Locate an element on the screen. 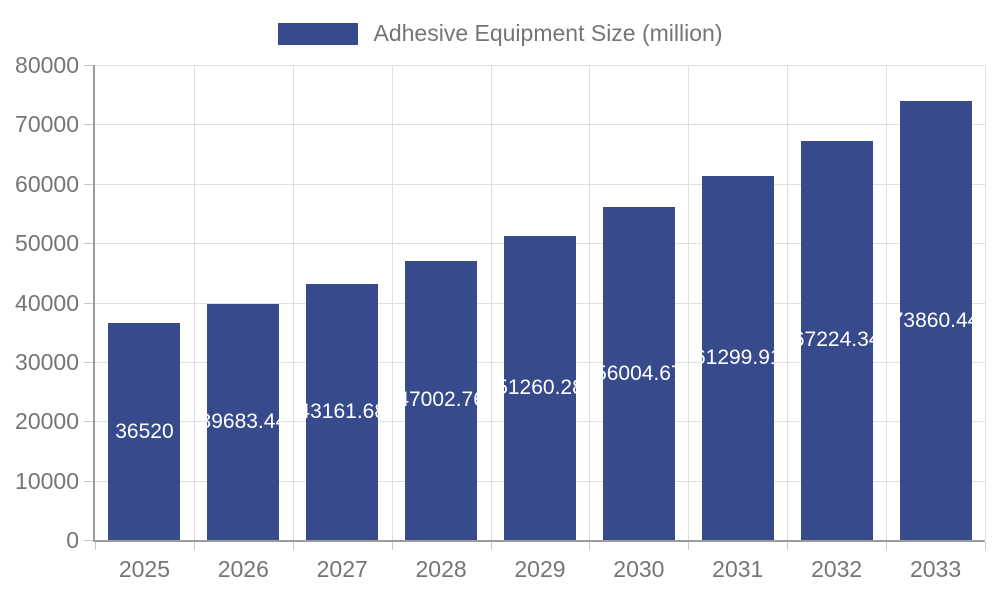  legend-label: Adhesive Equipment Size (million) is located at coordinates (548, 33).